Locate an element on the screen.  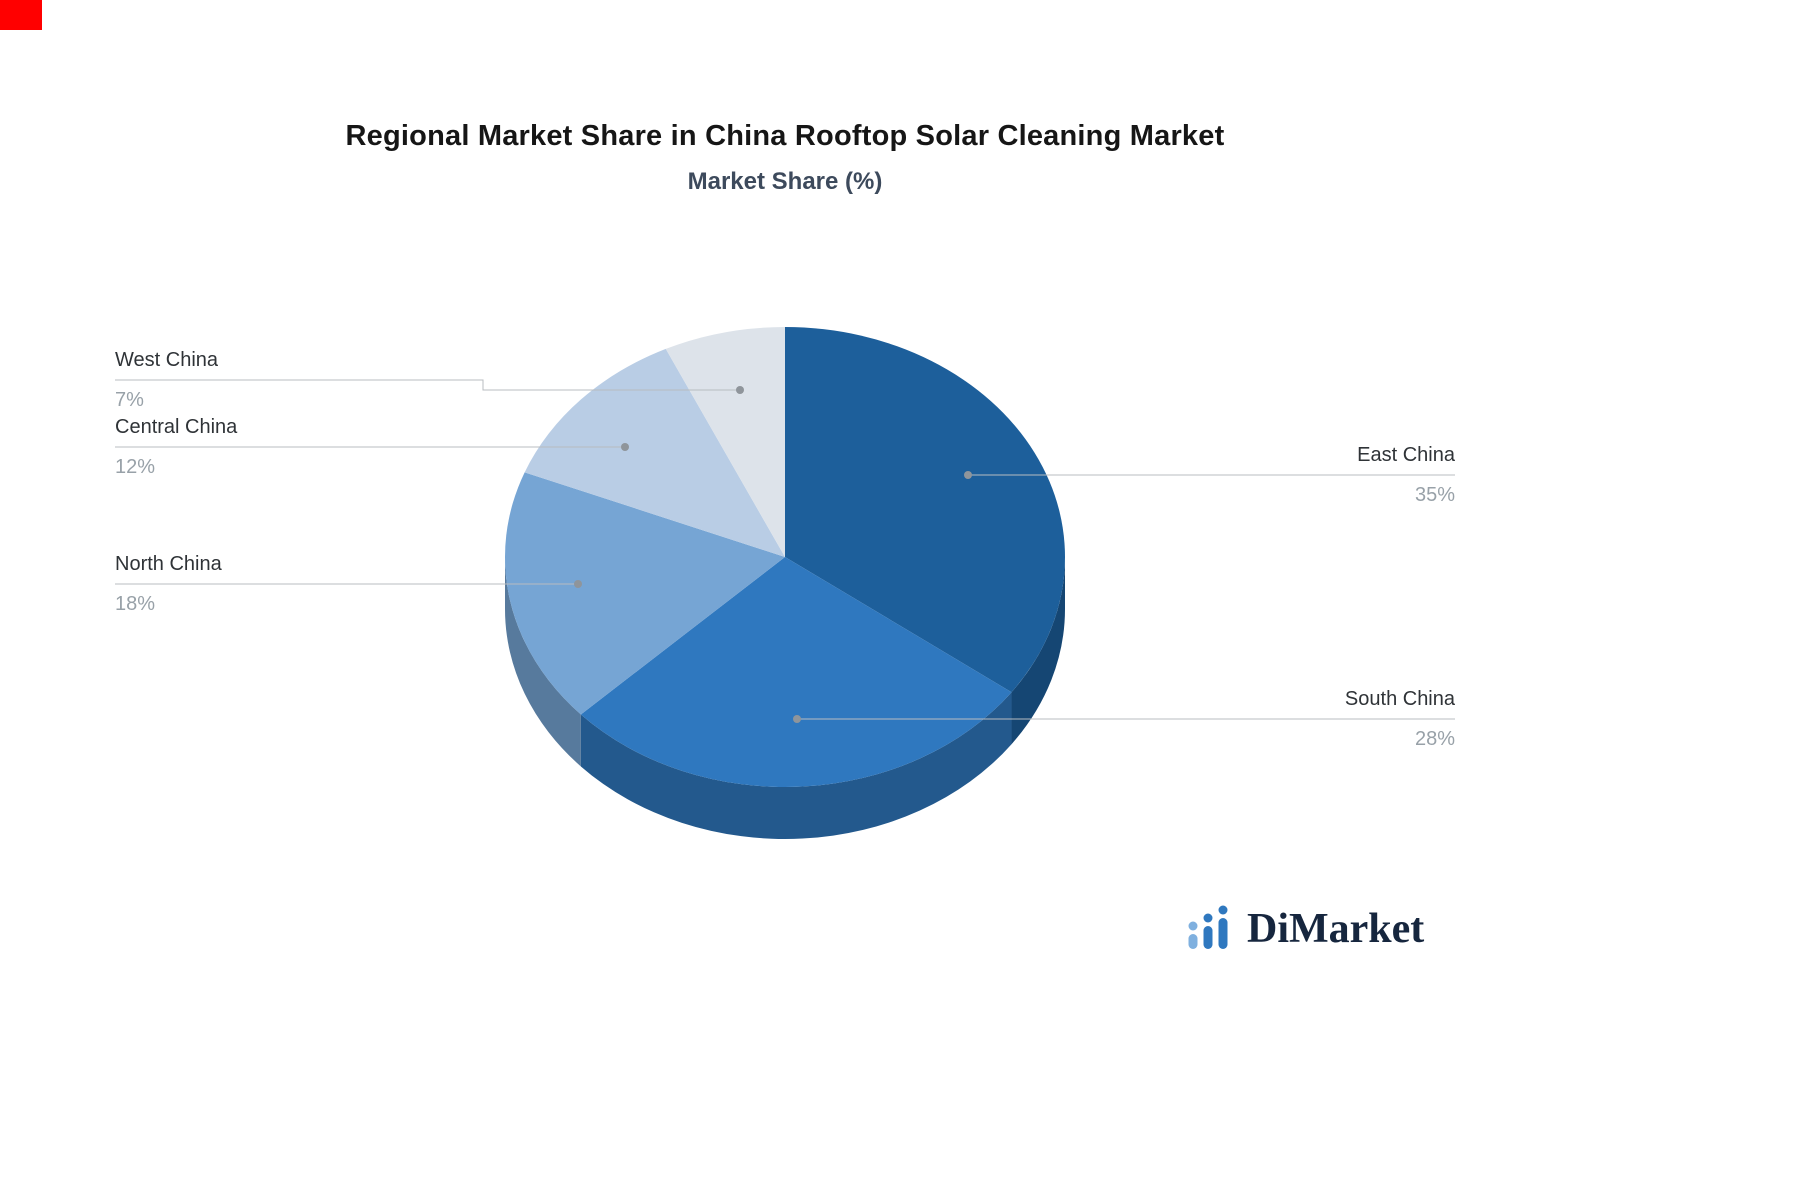
pie-slice-south-china is located at coordinates (796, 672).